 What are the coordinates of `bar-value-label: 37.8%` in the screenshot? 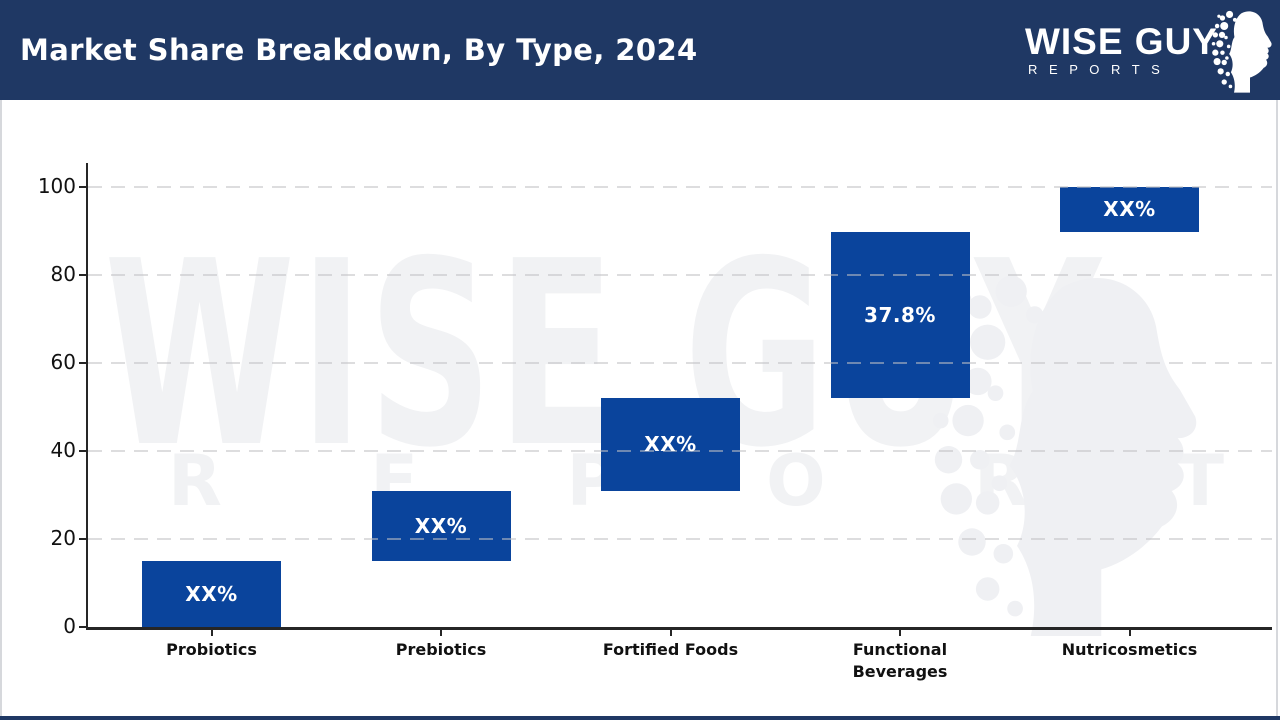 It's located at (900, 315).